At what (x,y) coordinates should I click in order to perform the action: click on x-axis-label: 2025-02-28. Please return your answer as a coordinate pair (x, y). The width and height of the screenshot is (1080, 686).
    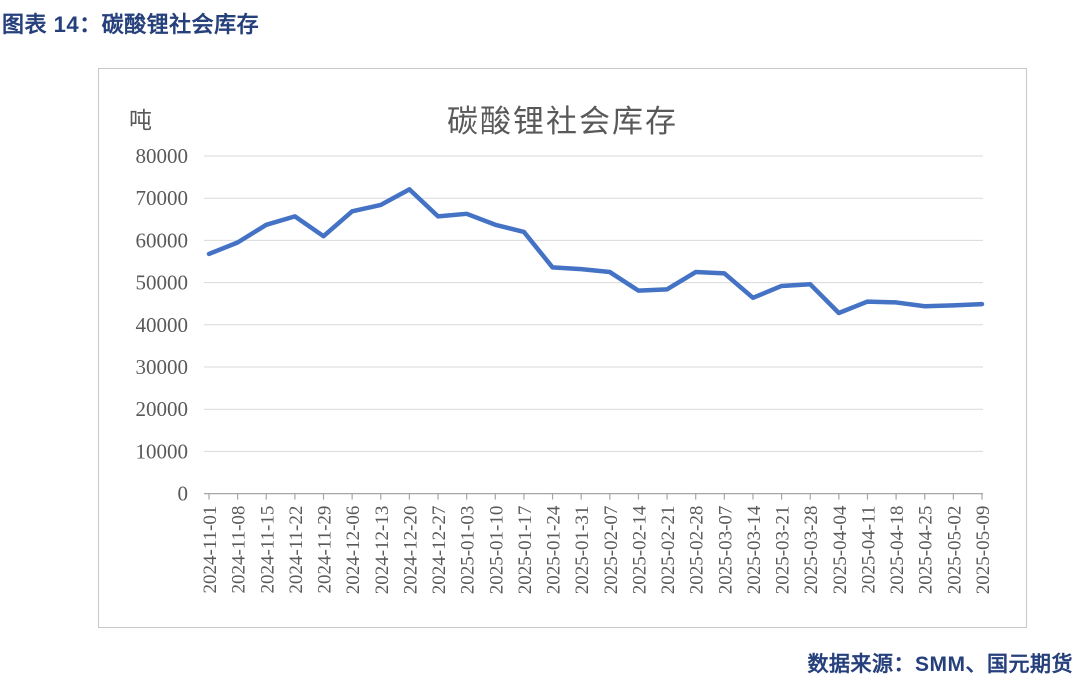
    Looking at the image, I should click on (697, 550).